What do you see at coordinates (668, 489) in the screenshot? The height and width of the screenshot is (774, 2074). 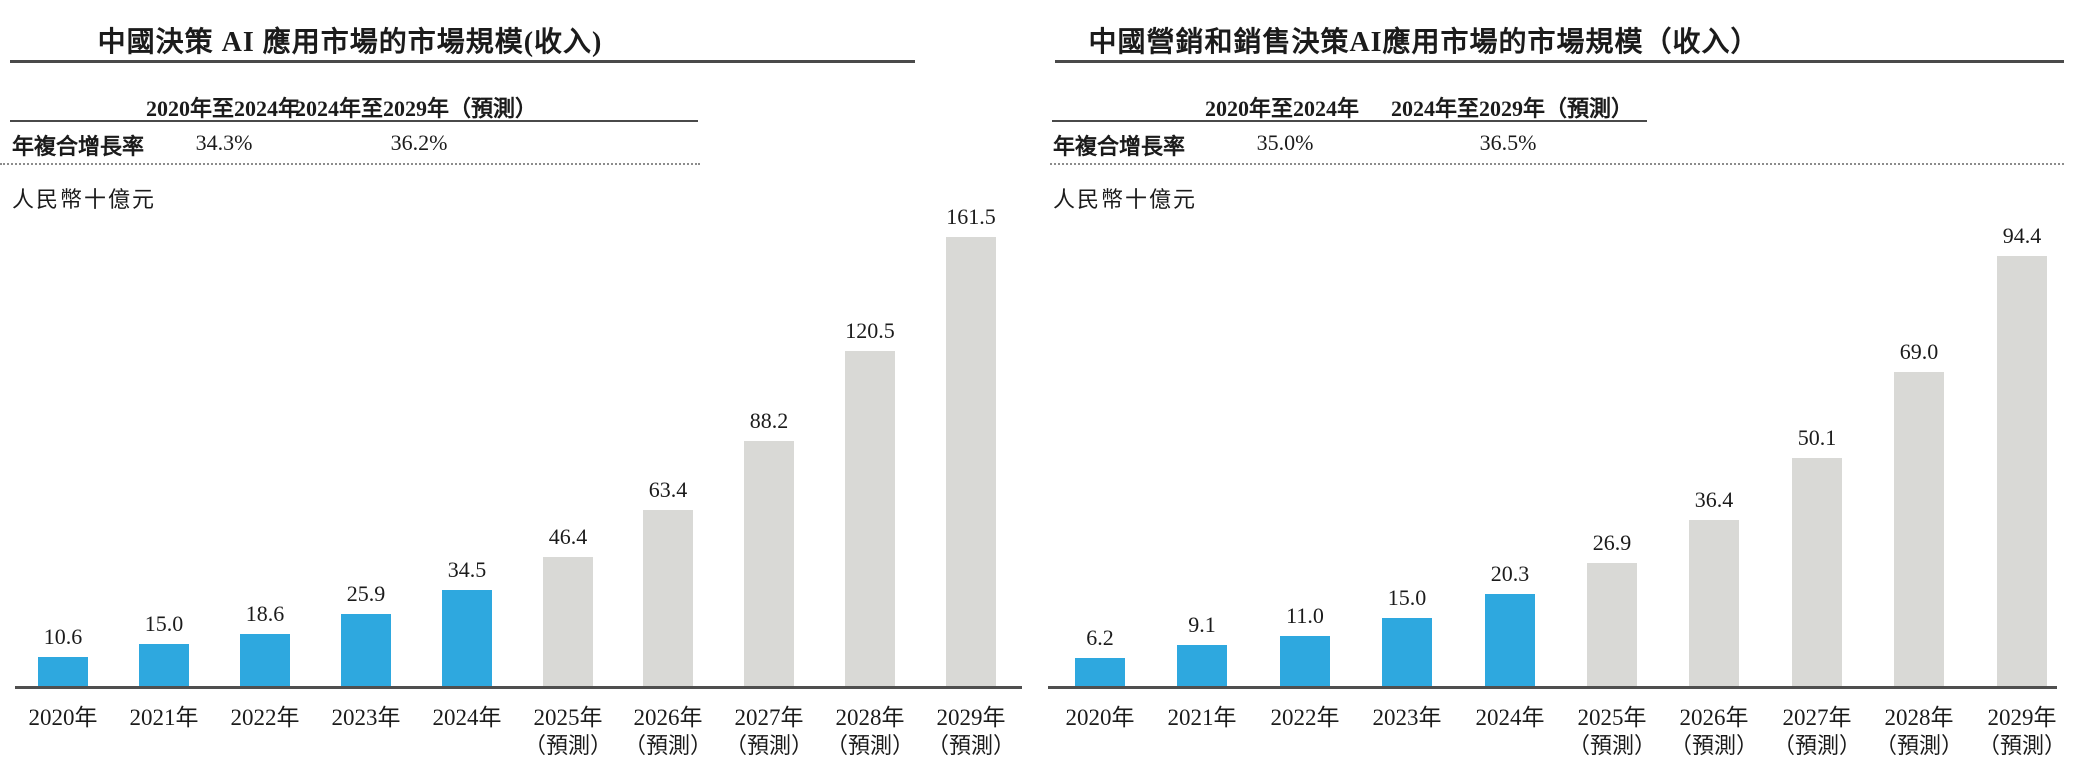 I see `bar-value-label: 63.4` at bounding box center [668, 489].